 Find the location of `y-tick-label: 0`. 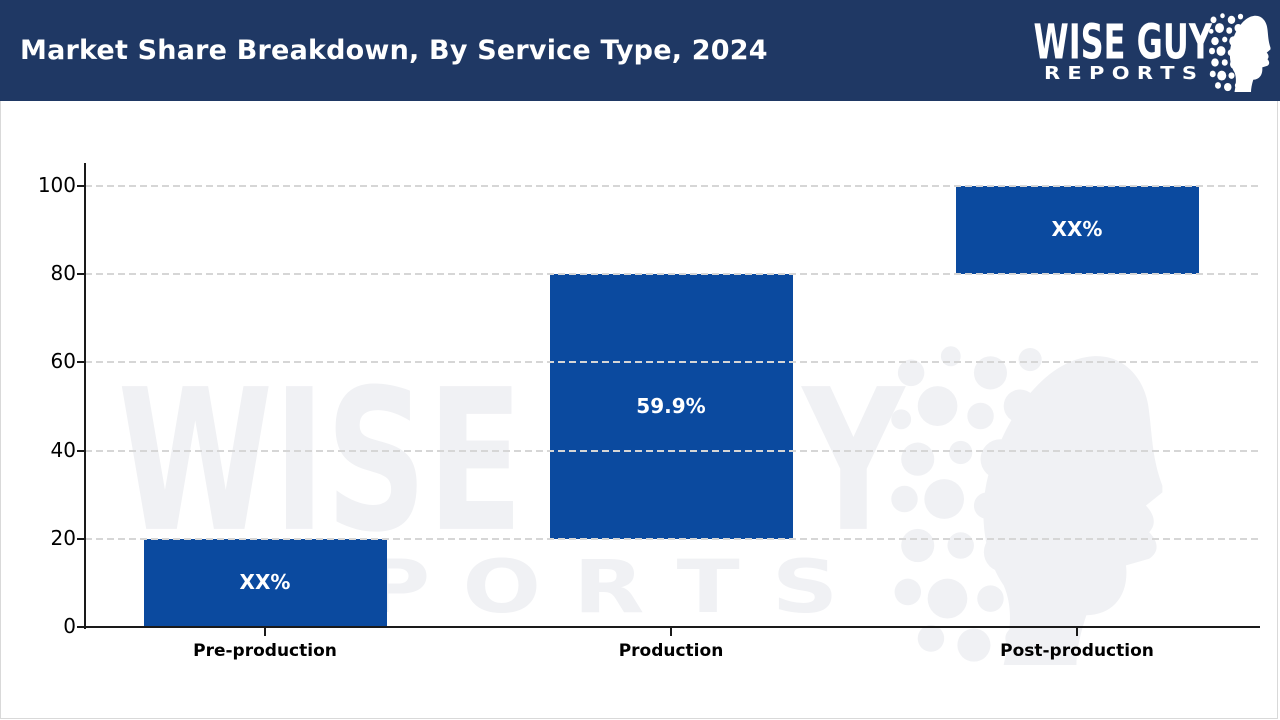

y-tick-label: 0 is located at coordinates (69, 626).